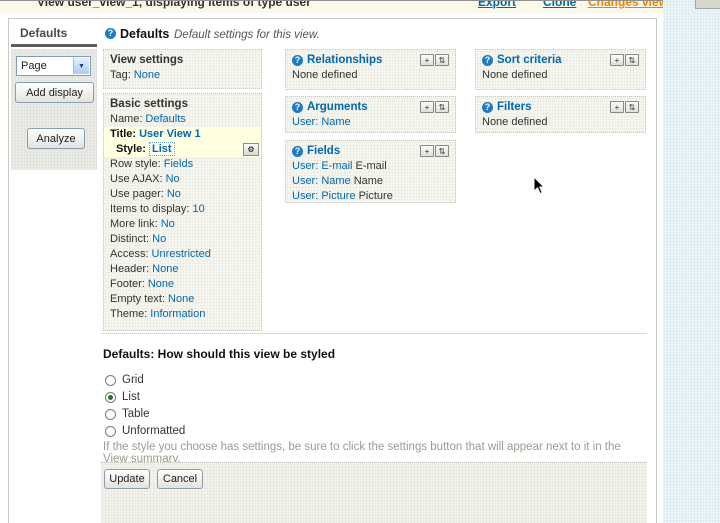 Image resolution: width=720 pixels, height=523 pixels. Describe the element at coordinates (54, 92) in the screenshot. I see `add-display-button: Add display` at that location.